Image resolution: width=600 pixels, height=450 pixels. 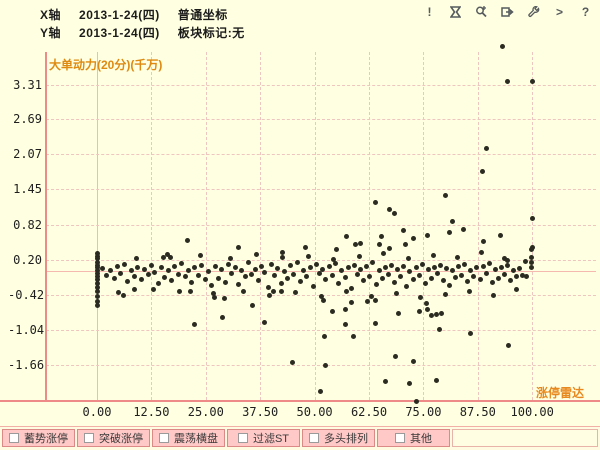 I want to click on zoom-in-icon, so click(x=481, y=11).